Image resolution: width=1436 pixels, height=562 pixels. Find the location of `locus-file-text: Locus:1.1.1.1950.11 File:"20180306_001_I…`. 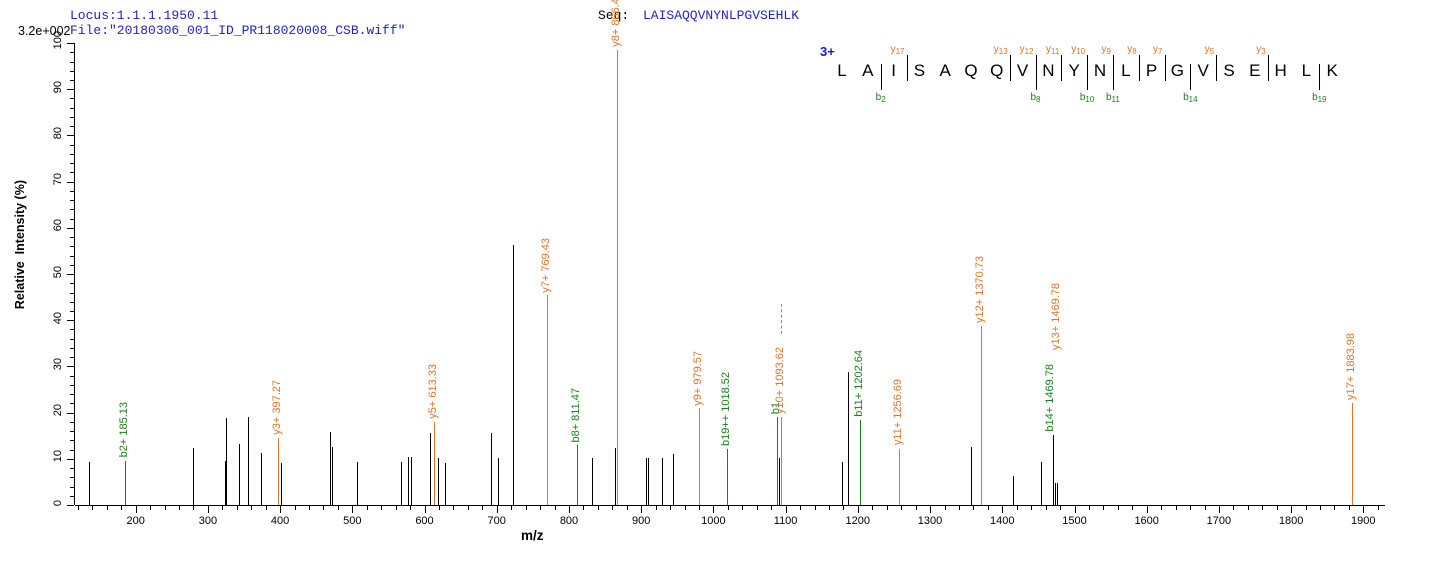

locus-file-text: Locus:1.1.1.1950.11 File:"20180306_001_I… is located at coordinates (238, 23).